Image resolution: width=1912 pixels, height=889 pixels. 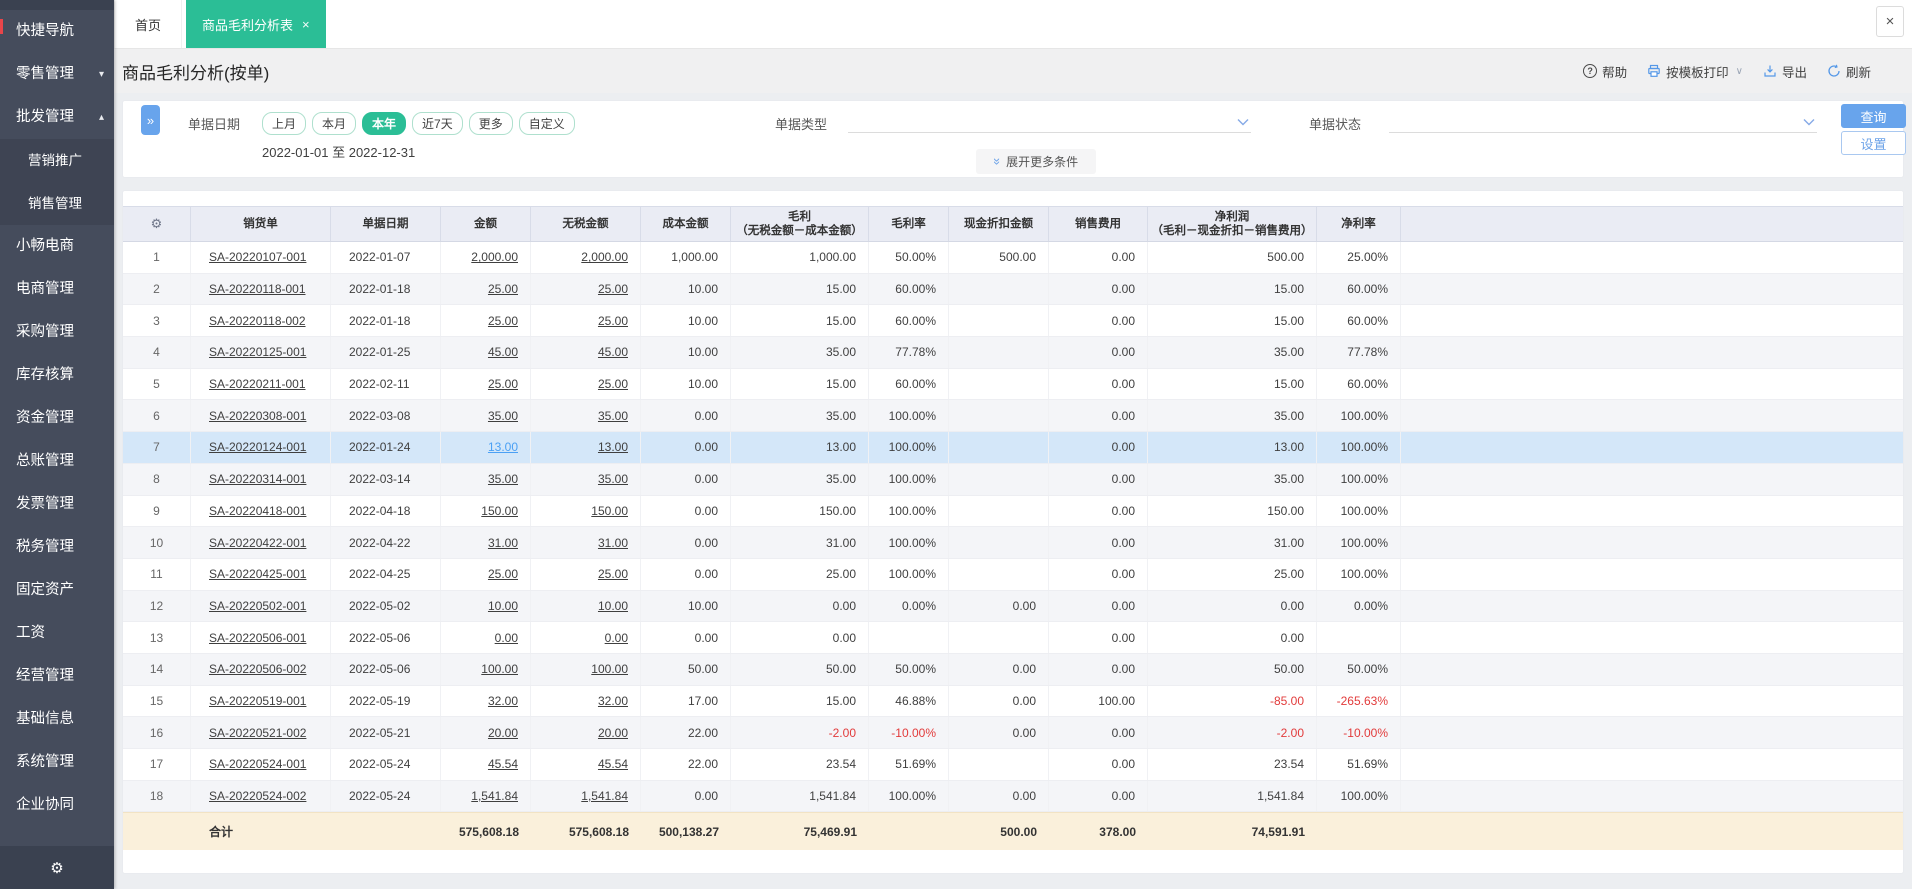 What do you see at coordinates (1785, 71) in the screenshot?
I see `export-button: 导出` at bounding box center [1785, 71].